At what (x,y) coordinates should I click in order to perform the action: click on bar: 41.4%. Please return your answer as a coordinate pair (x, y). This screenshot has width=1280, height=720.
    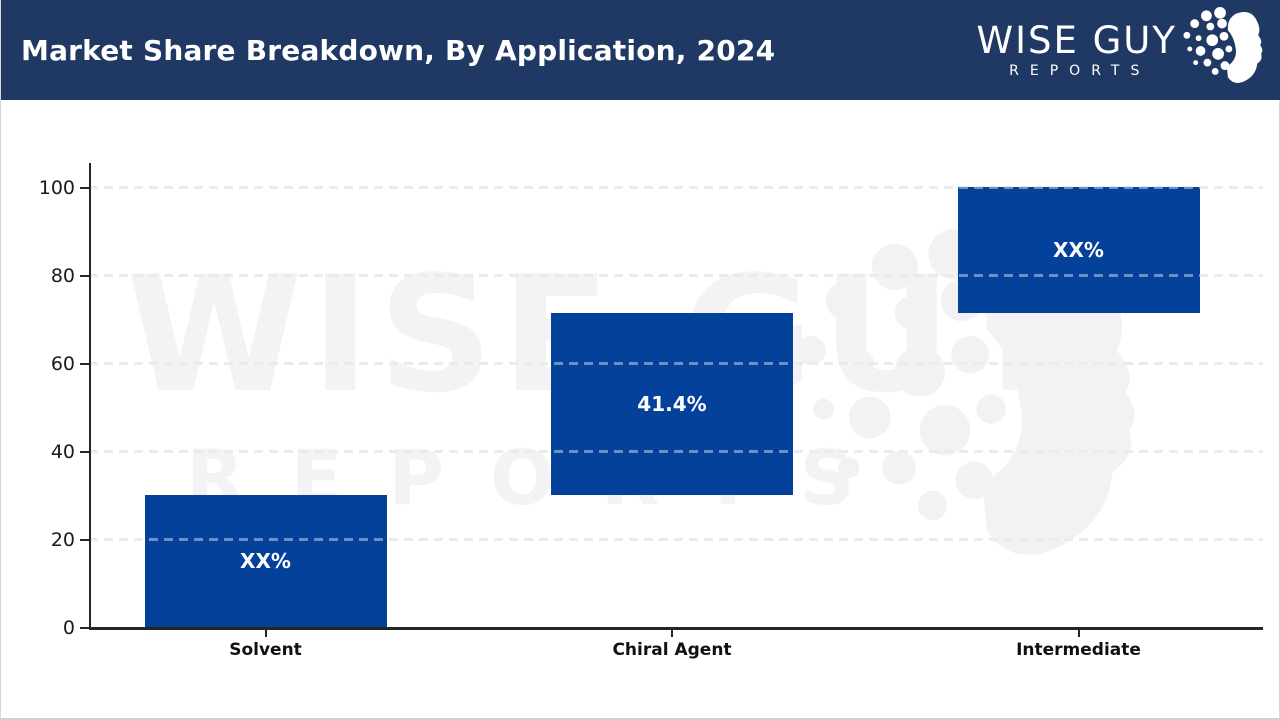
    Looking at the image, I should click on (672, 403).